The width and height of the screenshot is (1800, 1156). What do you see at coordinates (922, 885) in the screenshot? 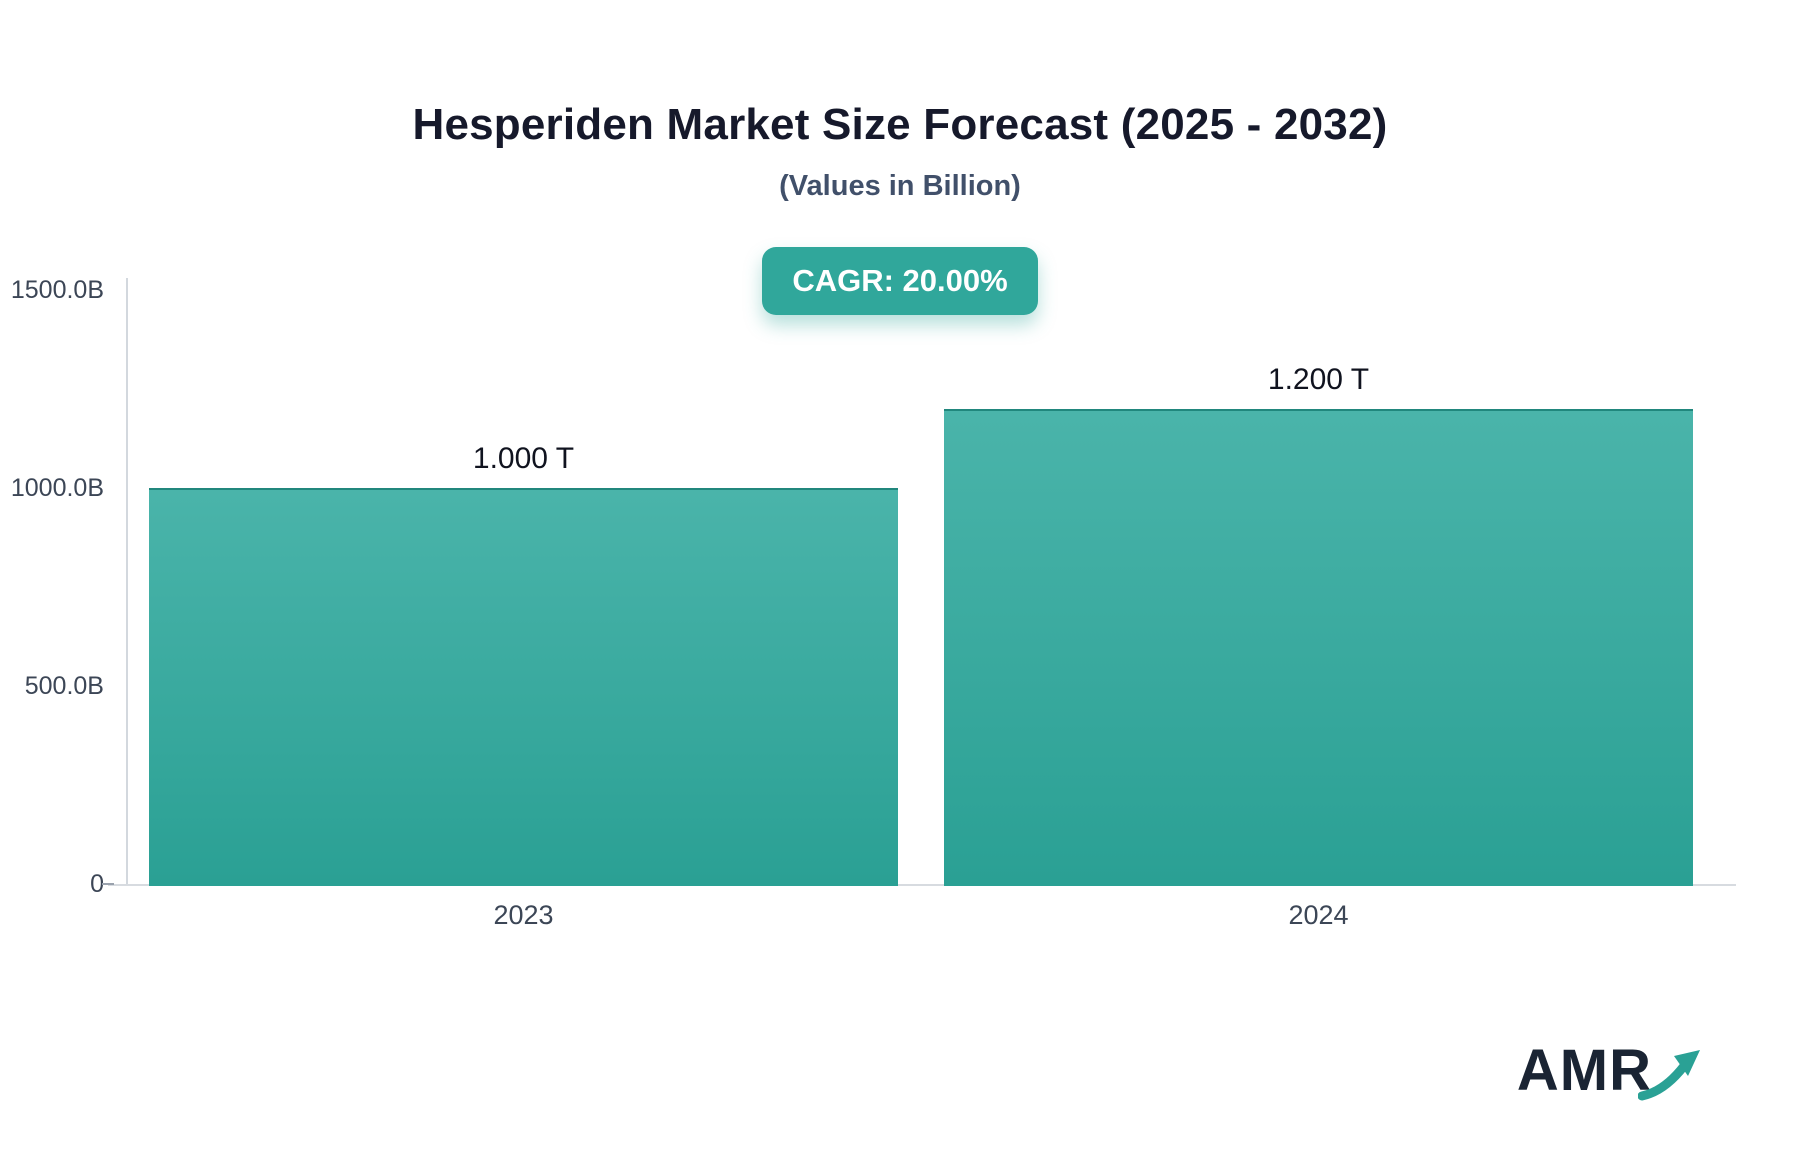
I see `x-axis-line` at bounding box center [922, 885].